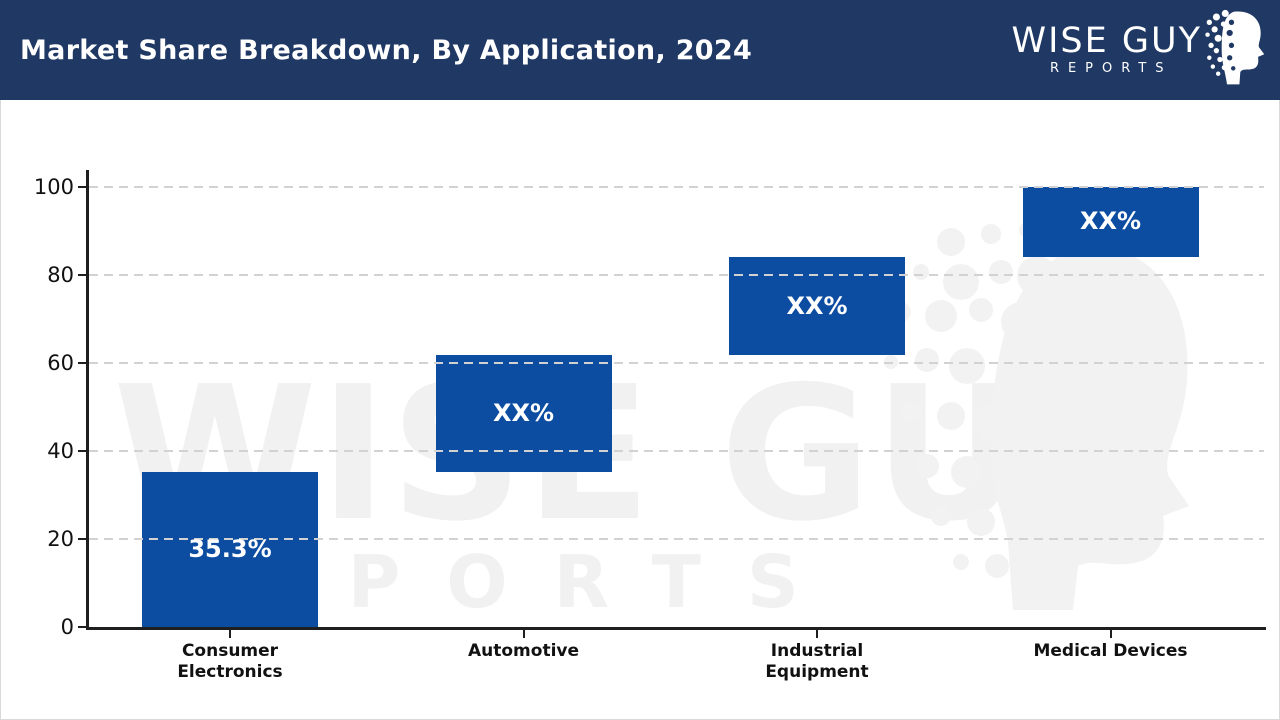 Image resolution: width=1280 pixels, height=720 pixels. I want to click on head-profile-dots-icon, so click(1235, 50).